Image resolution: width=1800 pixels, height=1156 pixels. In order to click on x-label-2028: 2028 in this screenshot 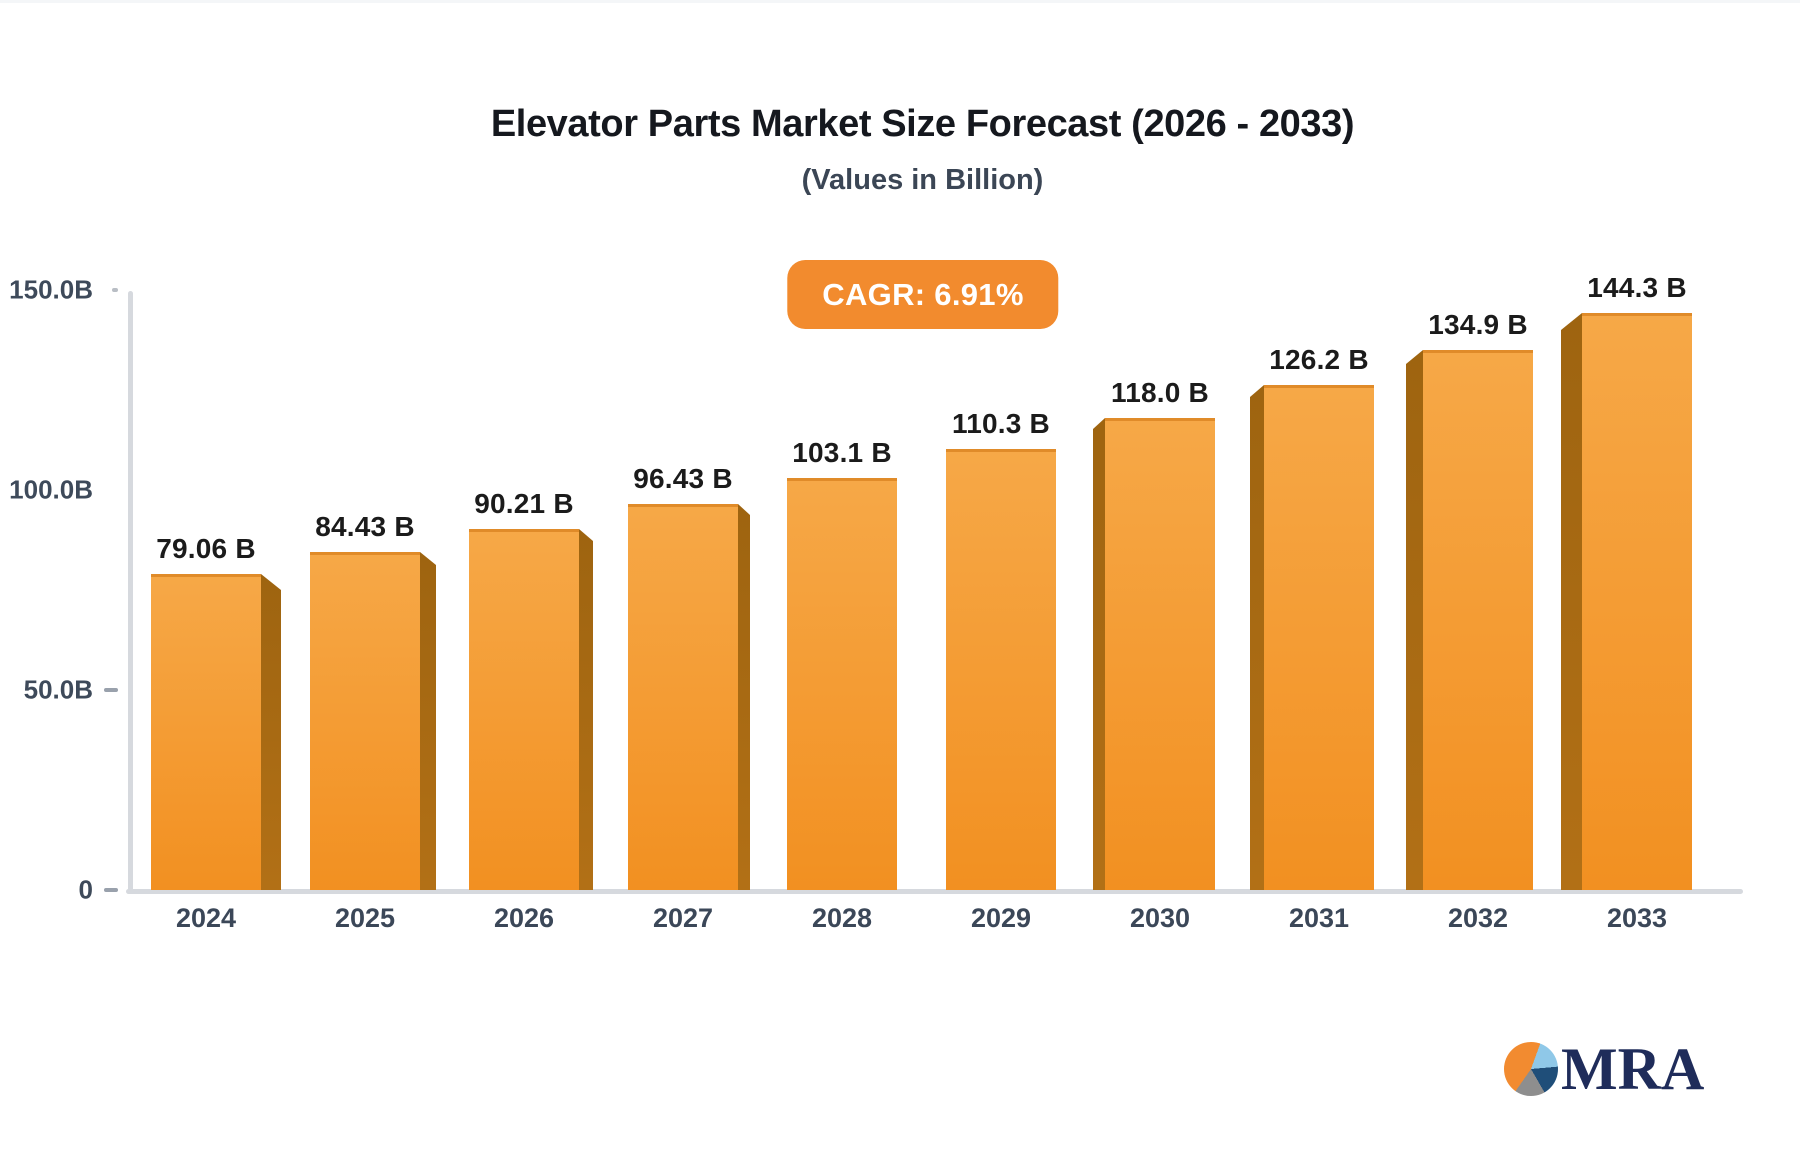, I will do `click(842, 918)`.